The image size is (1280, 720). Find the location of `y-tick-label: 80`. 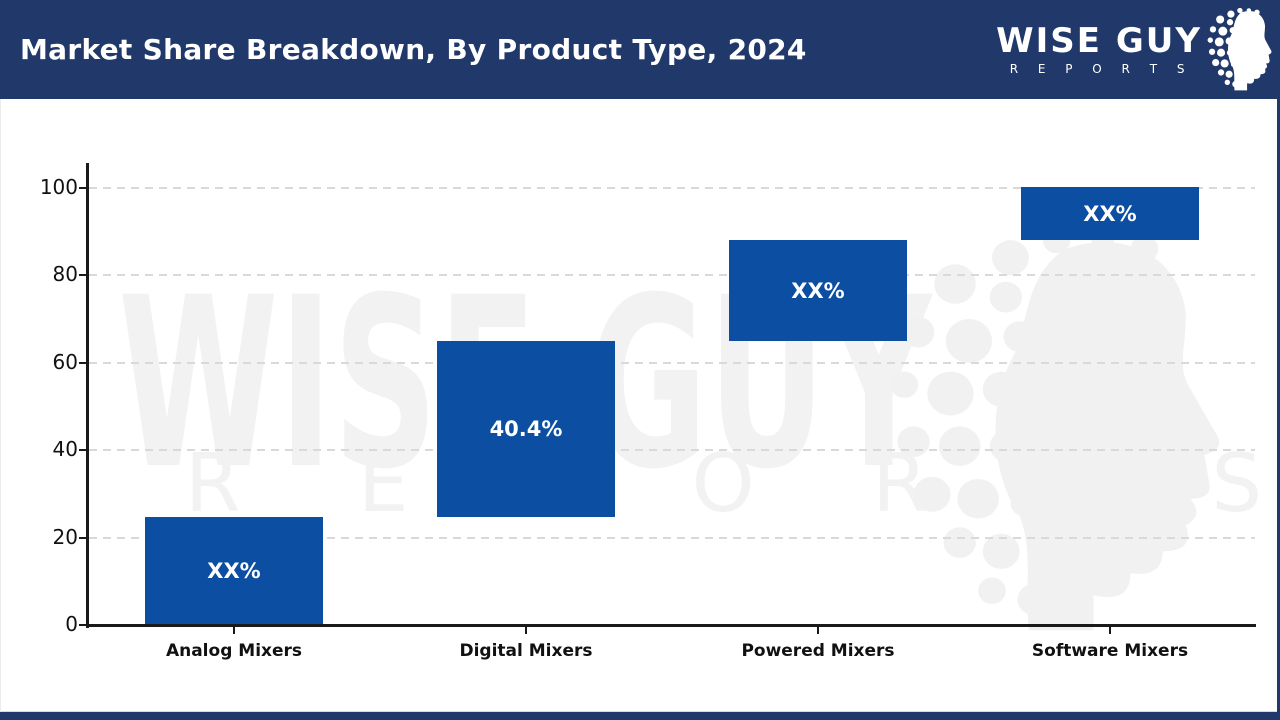

y-tick-label: 80 is located at coordinates (65, 274).